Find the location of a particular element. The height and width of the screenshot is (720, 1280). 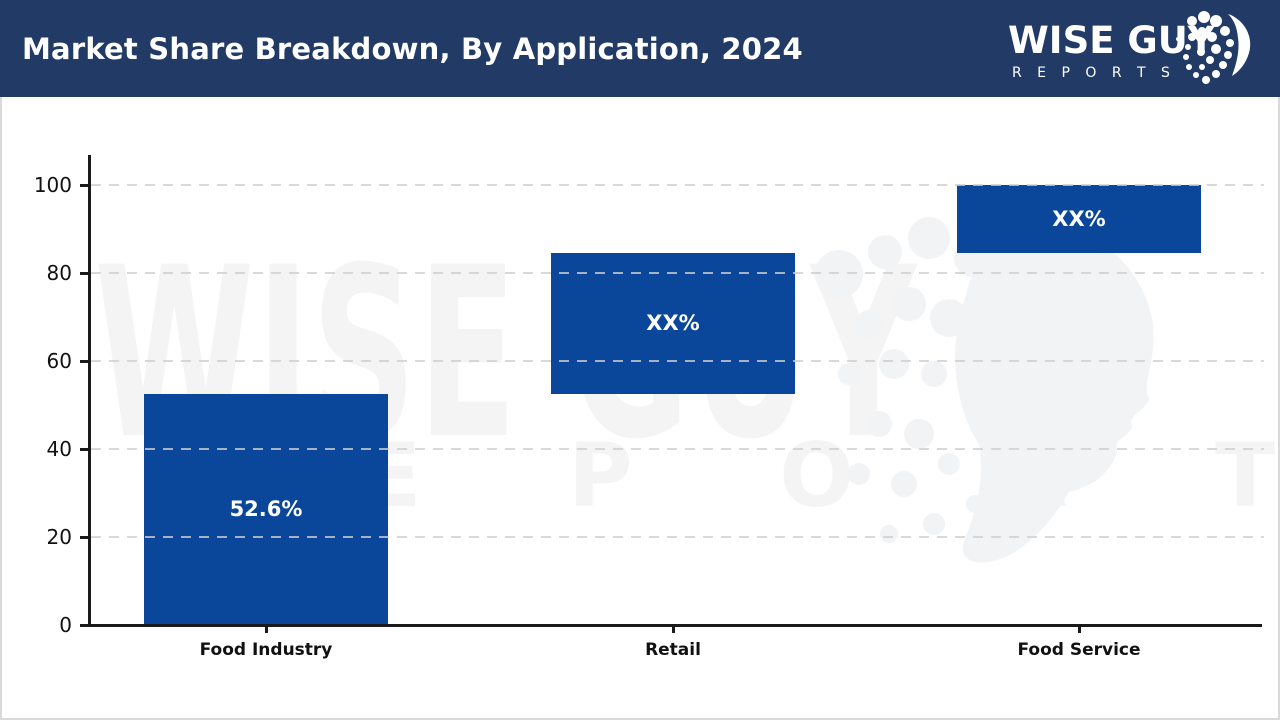

y-tick-label: 100 is located at coordinates (52, 185).